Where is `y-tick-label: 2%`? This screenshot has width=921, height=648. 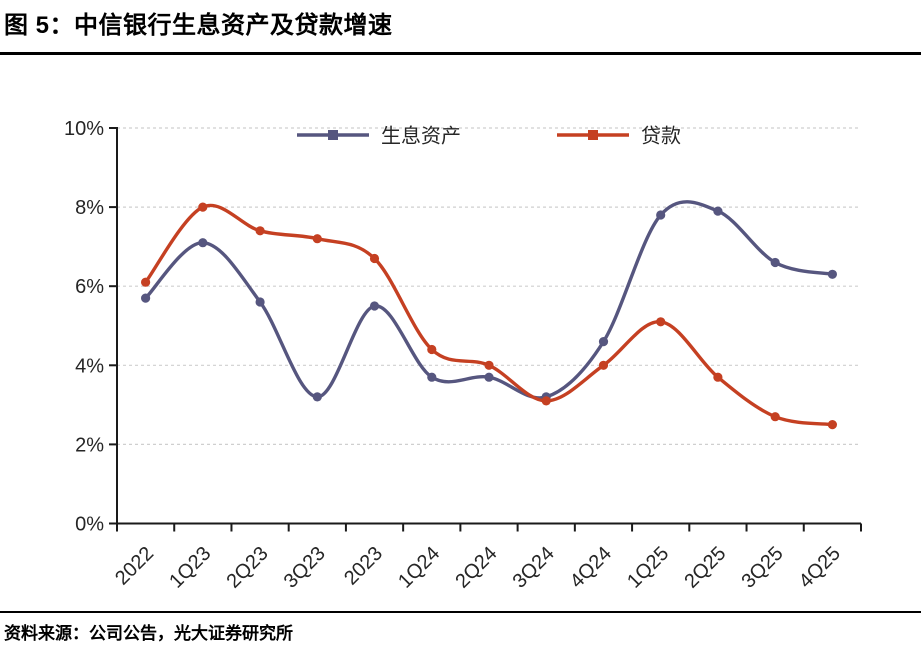 y-tick-label: 2% is located at coordinates (89, 445).